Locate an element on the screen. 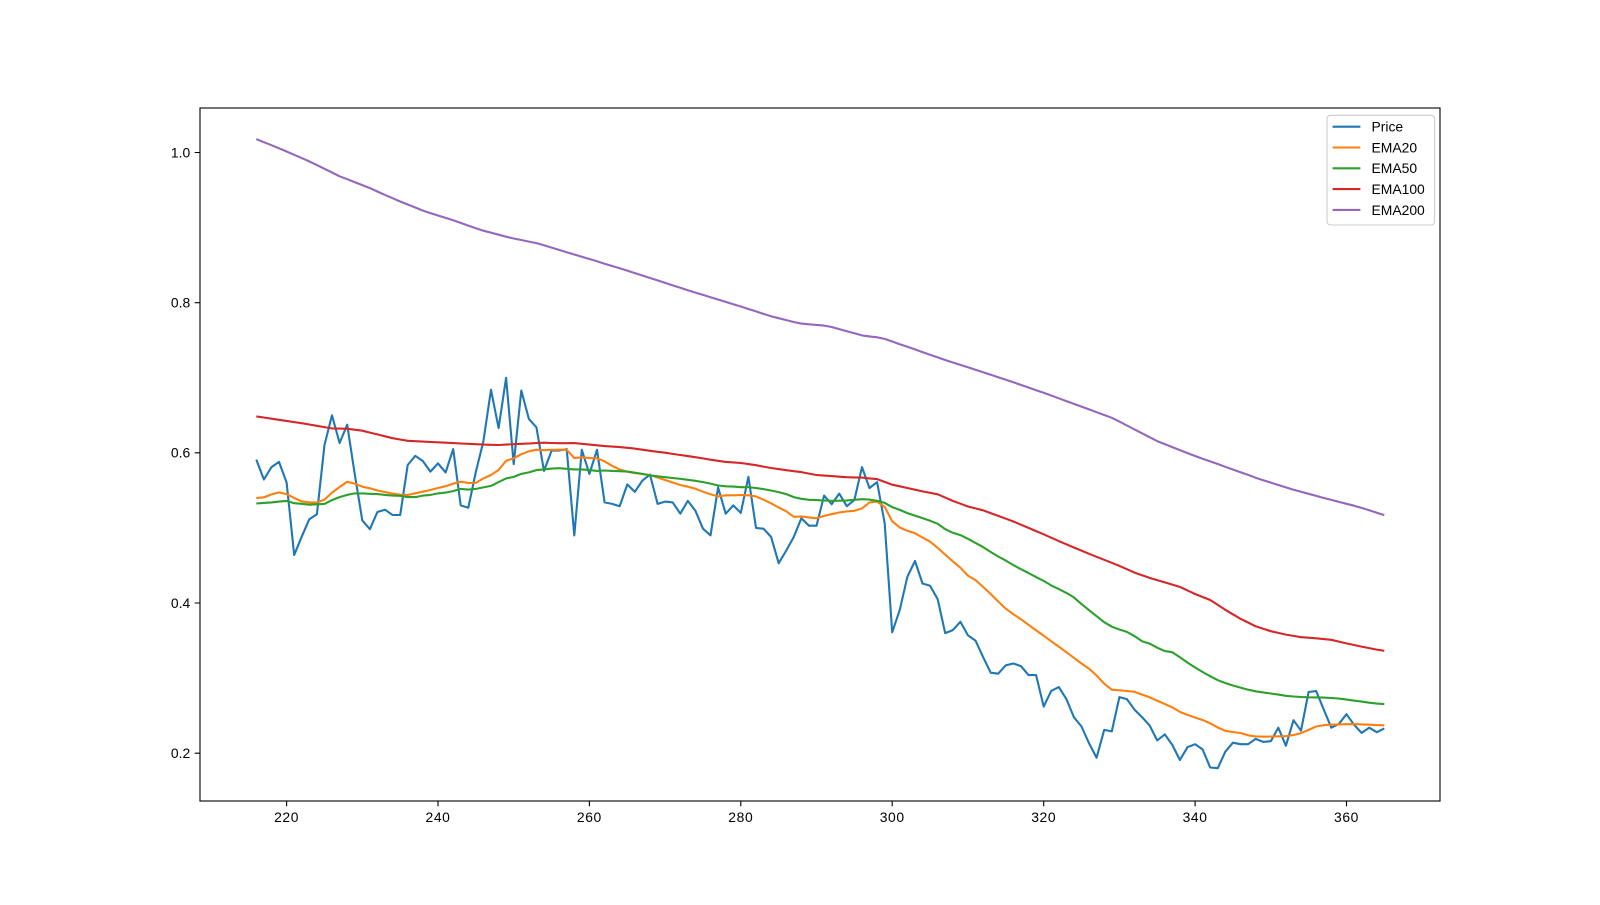 Image resolution: width=1600 pixels, height=905 pixels. svg-text: 280 is located at coordinates (740, 817).